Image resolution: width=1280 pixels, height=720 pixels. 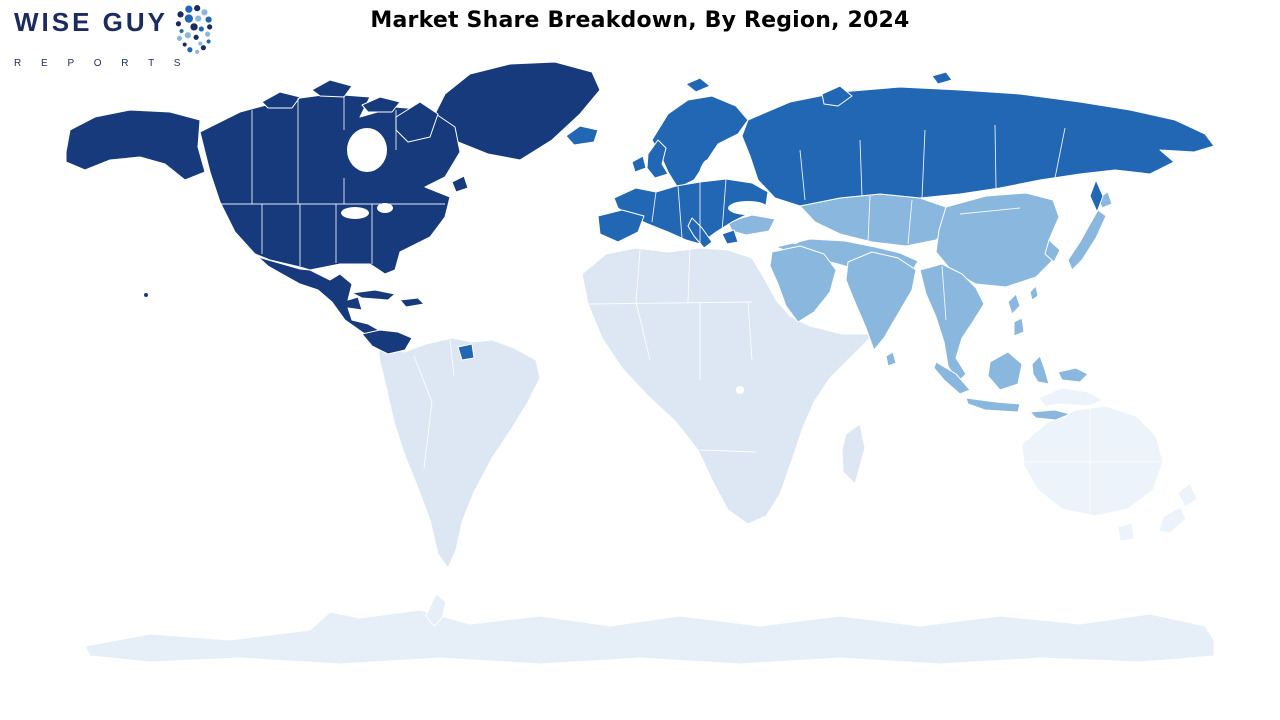 I want to click on hawaii-shape, so click(x=146, y=295).